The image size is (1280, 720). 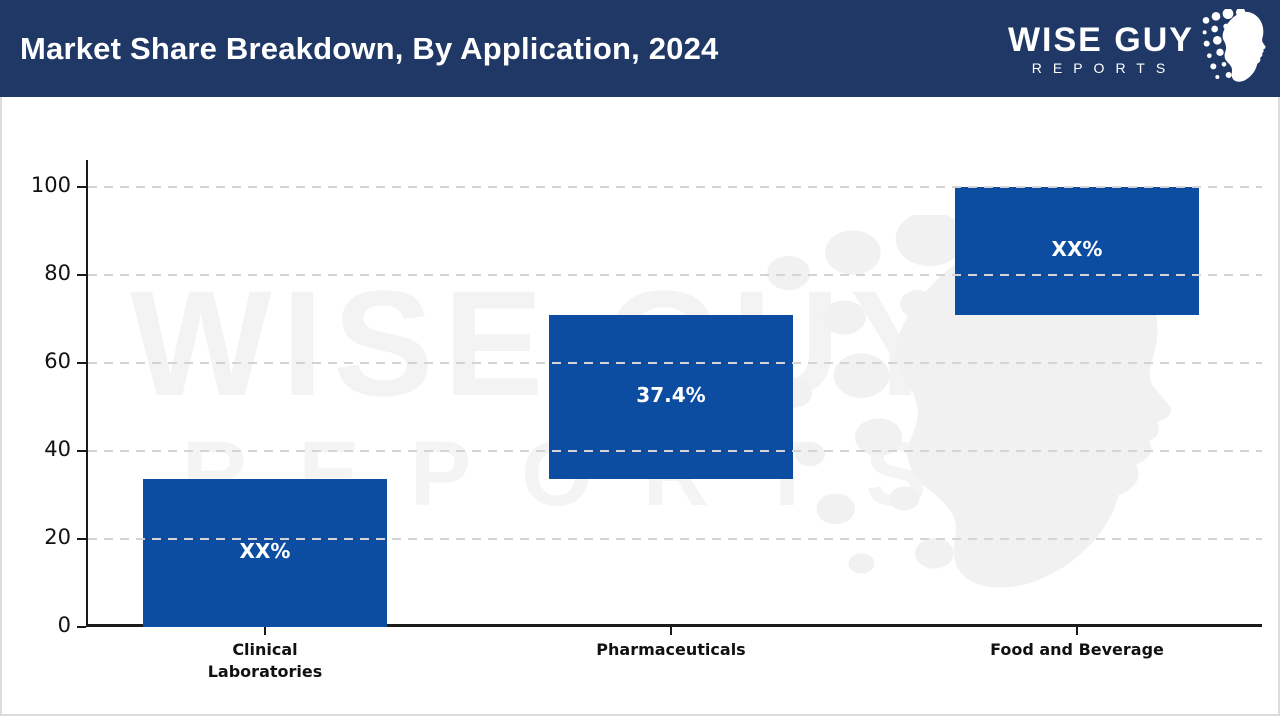 What do you see at coordinates (1077, 649) in the screenshot?
I see `x-category-label: Food and Beverage` at bounding box center [1077, 649].